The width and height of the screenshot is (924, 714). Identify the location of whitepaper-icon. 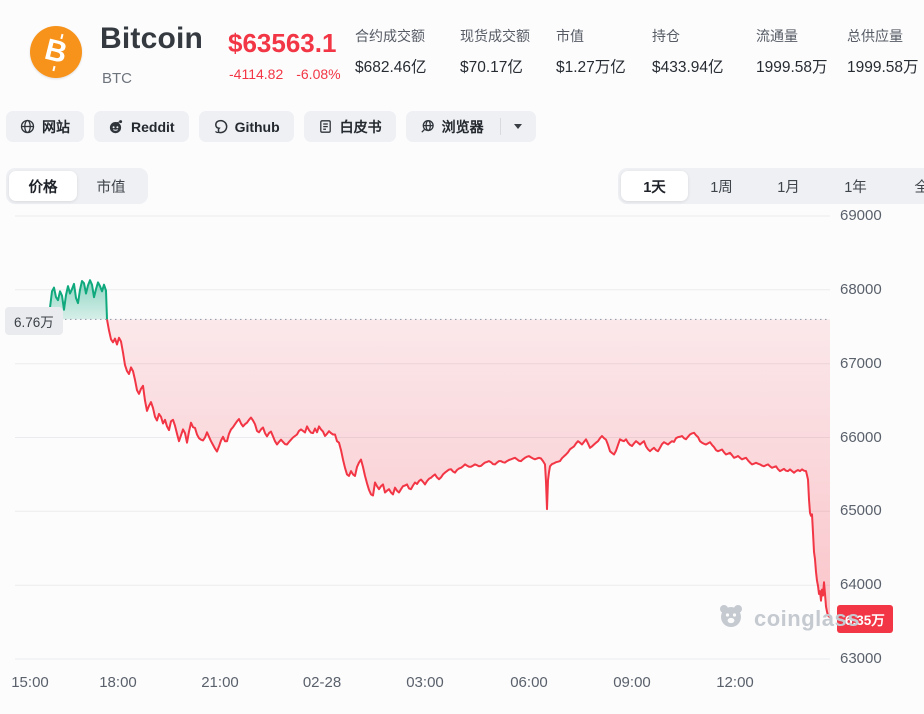
(325, 126).